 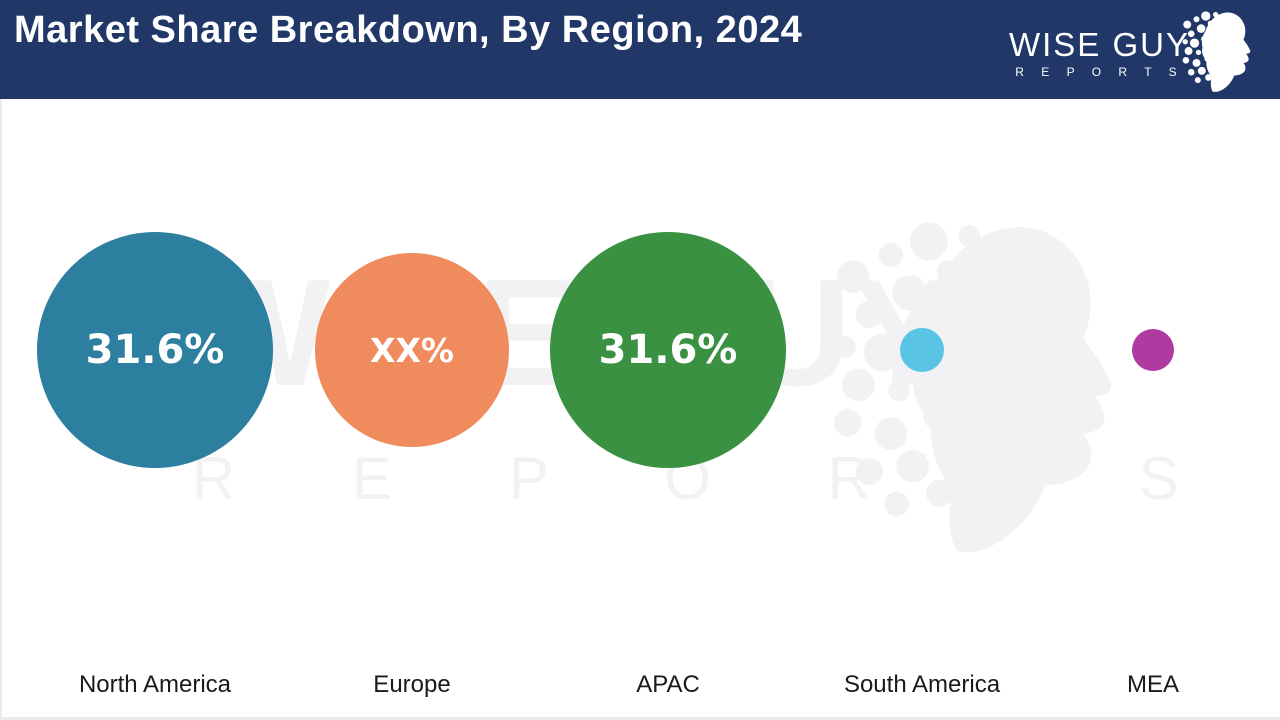 What do you see at coordinates (922, 684) in the screenshot?
I see `category-label-south-america: South America` at bounding box center [922, 684].